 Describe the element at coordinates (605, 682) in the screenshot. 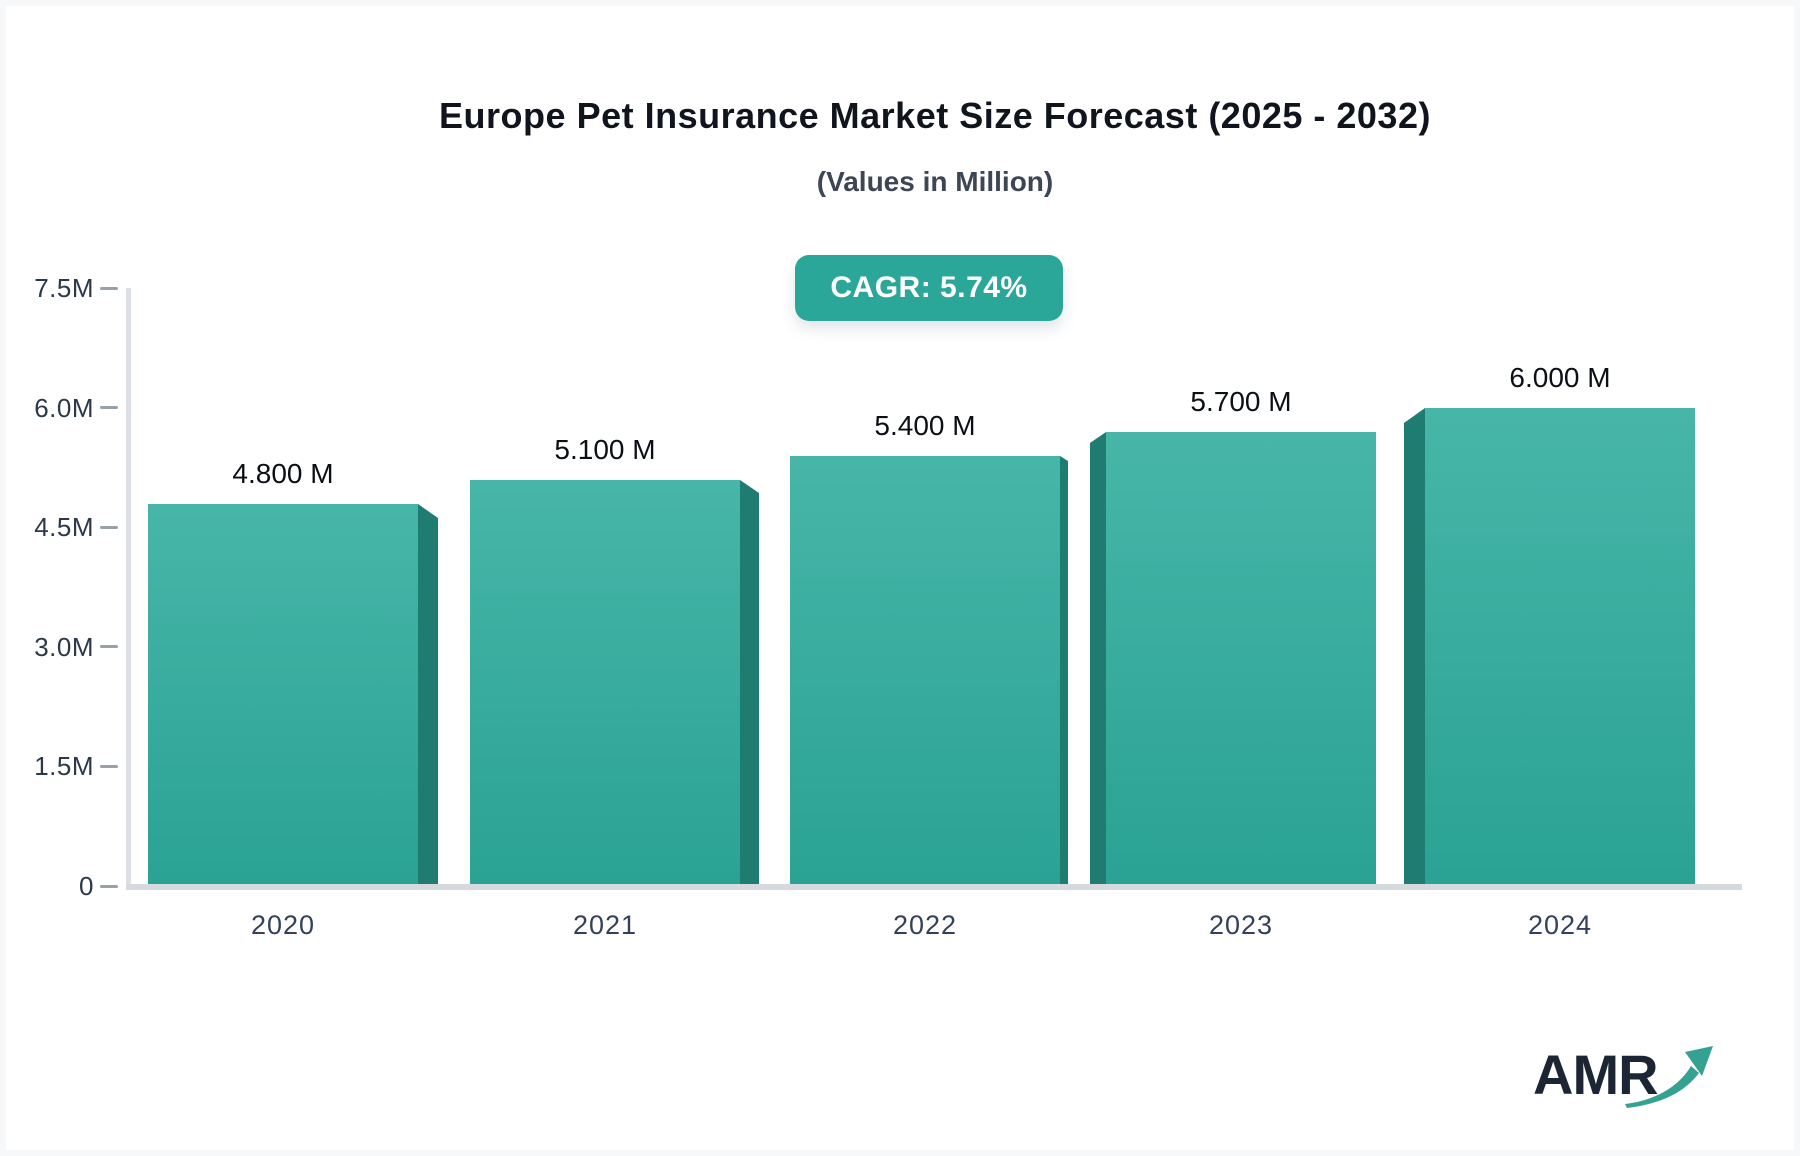

I see `bar-2021` at that location.